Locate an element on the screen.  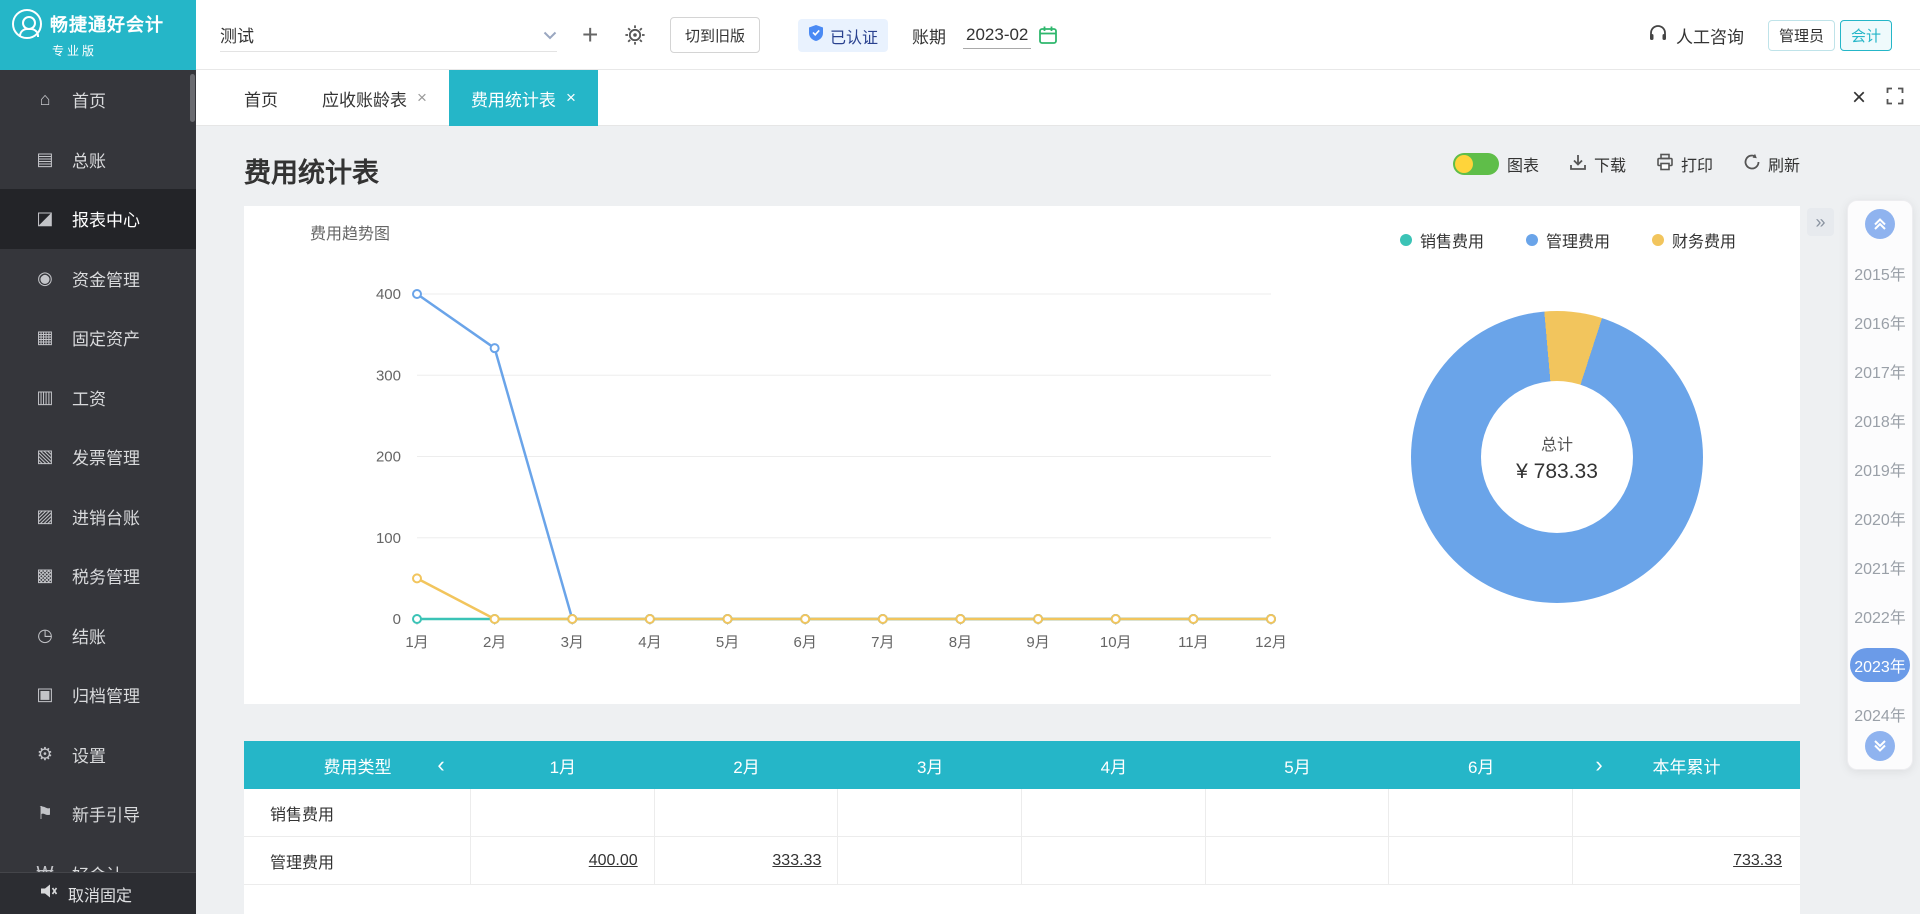
funds-icon: ◉ is located at coordinates (45, 277).